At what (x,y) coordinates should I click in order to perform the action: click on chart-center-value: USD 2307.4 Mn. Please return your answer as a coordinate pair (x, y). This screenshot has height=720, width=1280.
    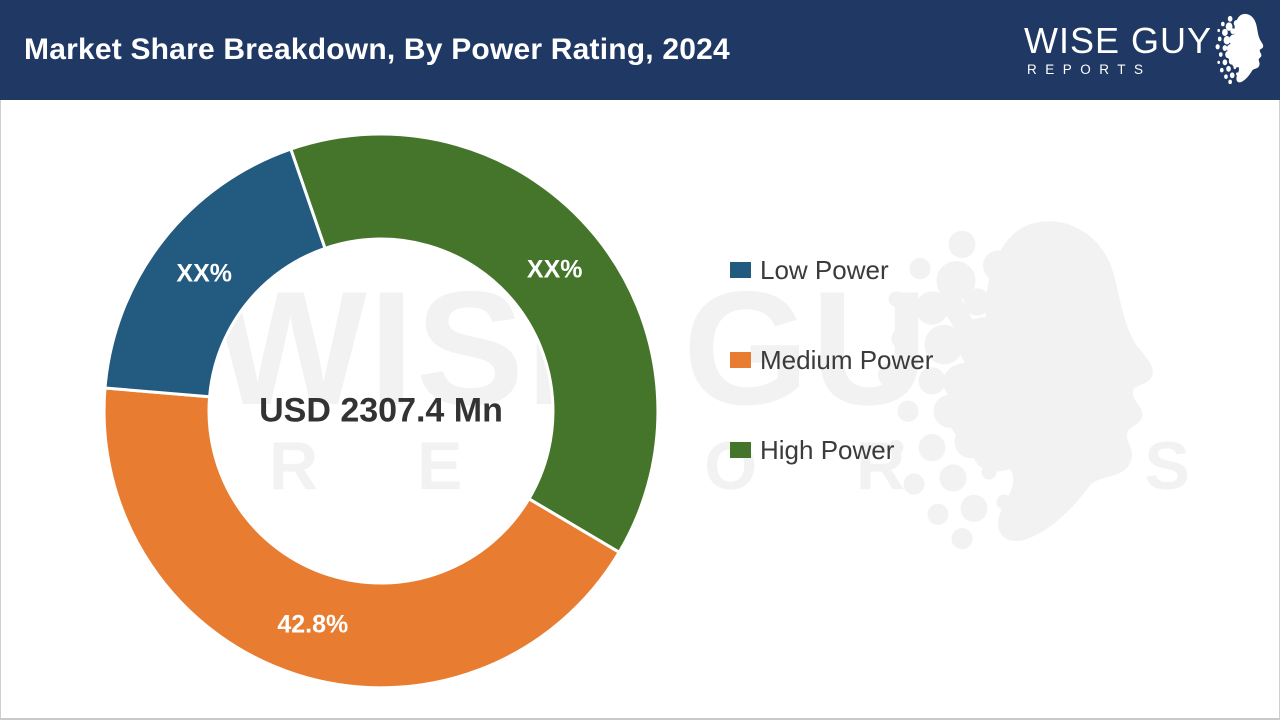
    Looking at the image, I should click on (381, 410).